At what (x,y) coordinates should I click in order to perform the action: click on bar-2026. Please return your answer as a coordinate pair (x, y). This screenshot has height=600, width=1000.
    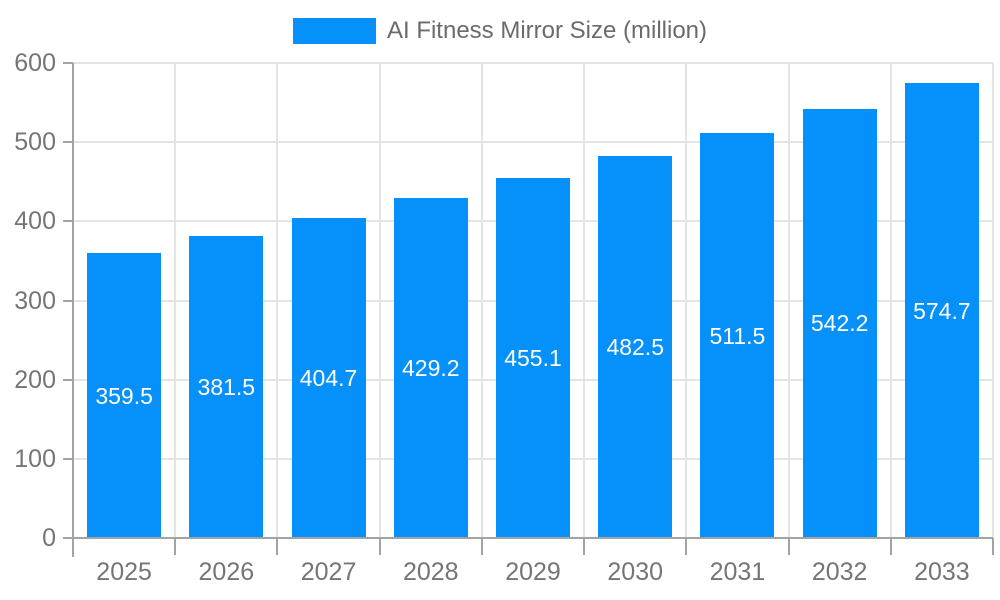
    Looking at the image, I should click on (226, 386).